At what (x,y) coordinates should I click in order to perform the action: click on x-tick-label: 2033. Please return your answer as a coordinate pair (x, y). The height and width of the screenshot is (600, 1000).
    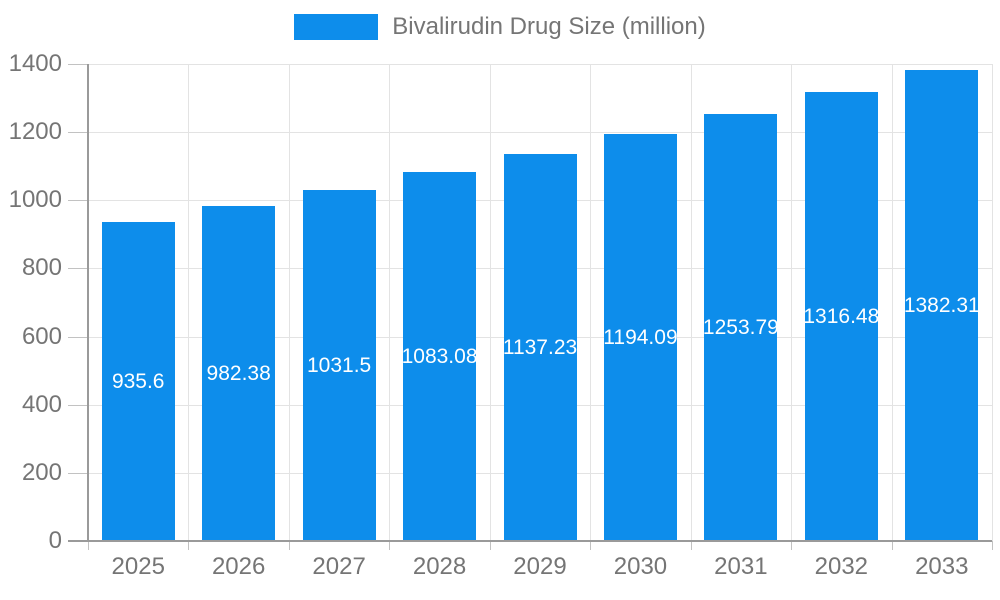
    Looking at the image, I should click on (942, 566).